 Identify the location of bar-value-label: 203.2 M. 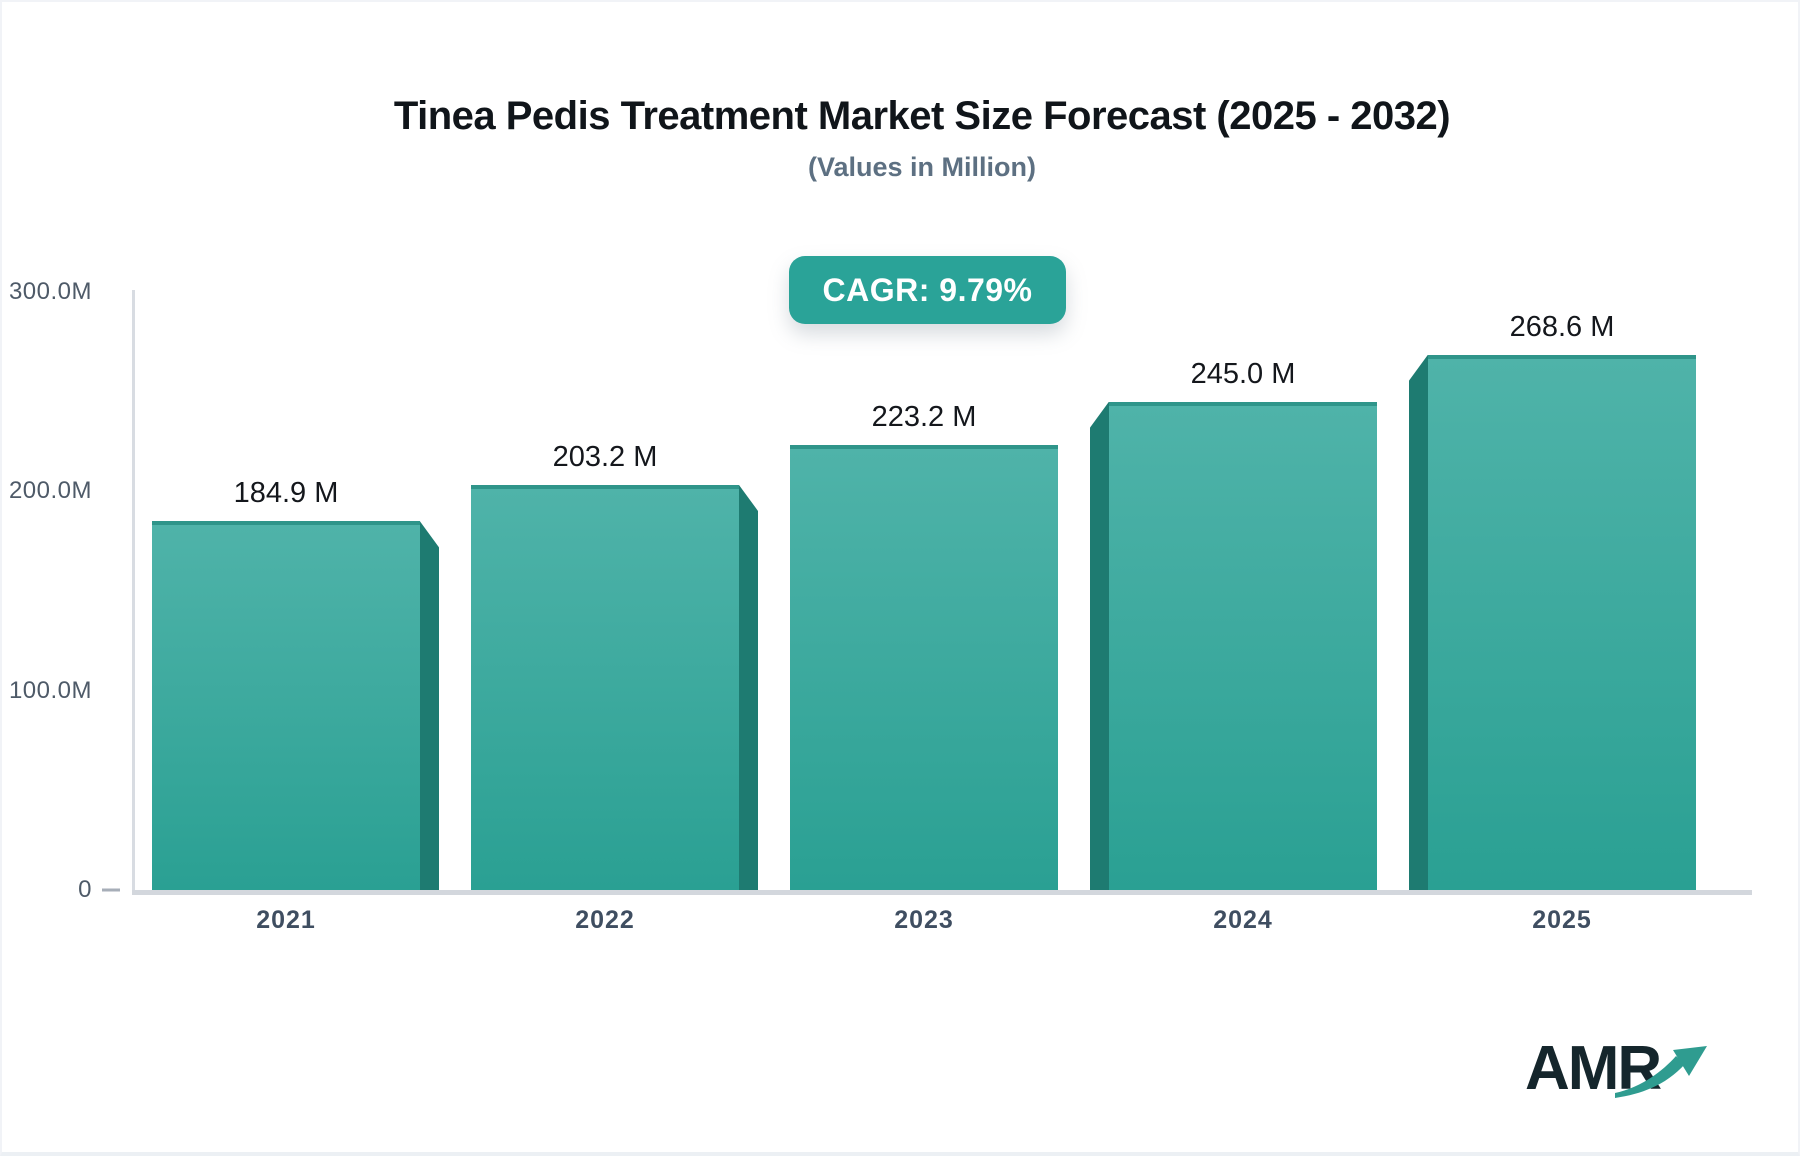
(605, 456).